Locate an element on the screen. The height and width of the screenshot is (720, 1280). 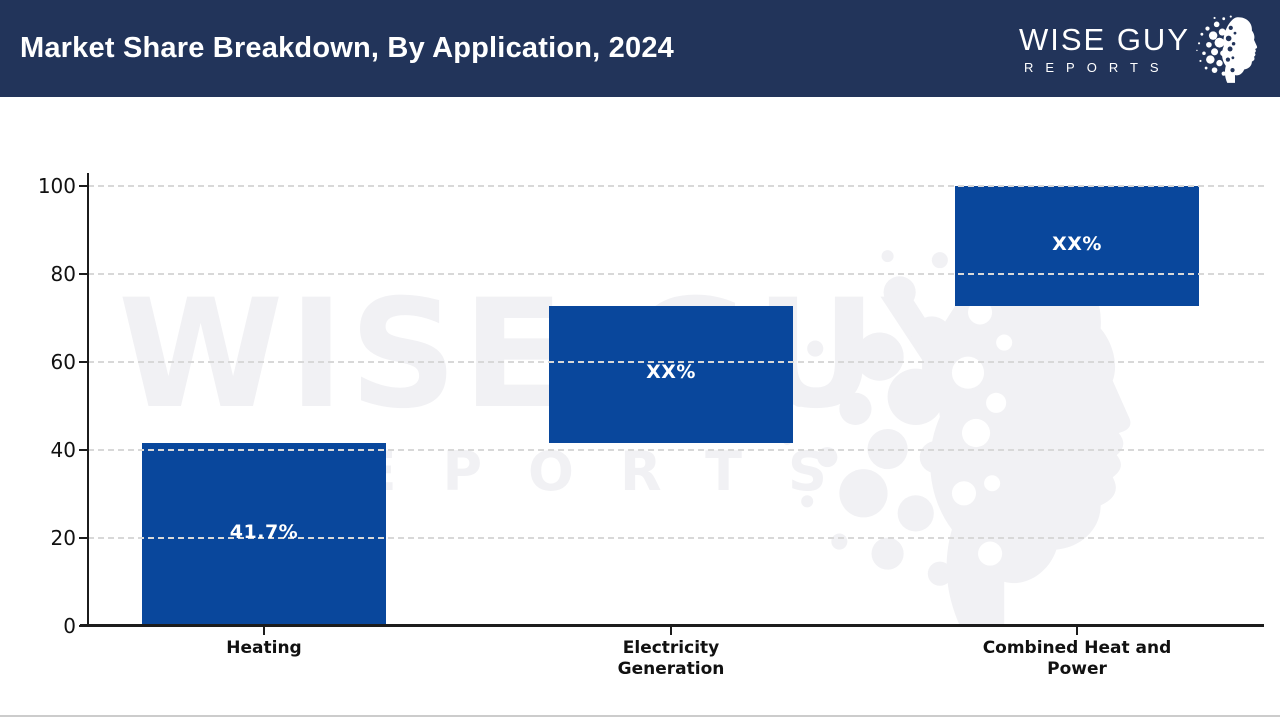
y-tick-label: 20 is located at coordinates (63, 538).